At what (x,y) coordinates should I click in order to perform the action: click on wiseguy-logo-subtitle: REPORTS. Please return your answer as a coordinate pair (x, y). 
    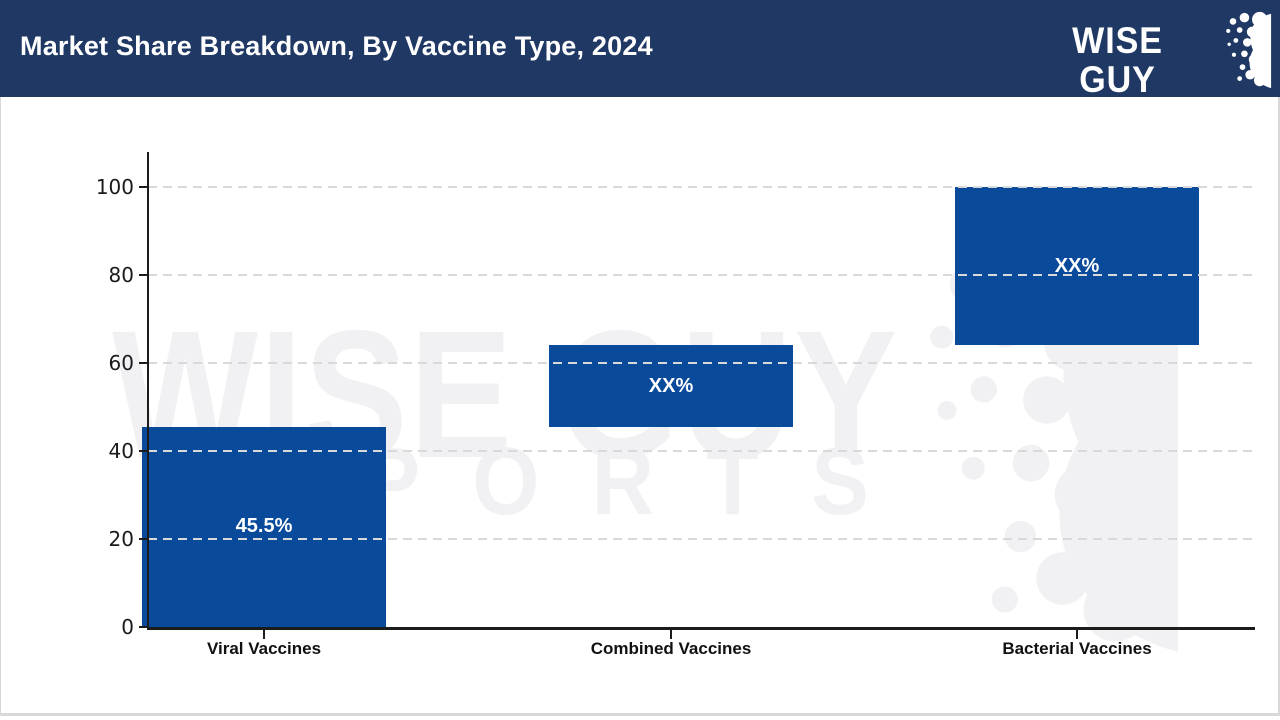
    Looking at the image, I should click on (1114, 109).